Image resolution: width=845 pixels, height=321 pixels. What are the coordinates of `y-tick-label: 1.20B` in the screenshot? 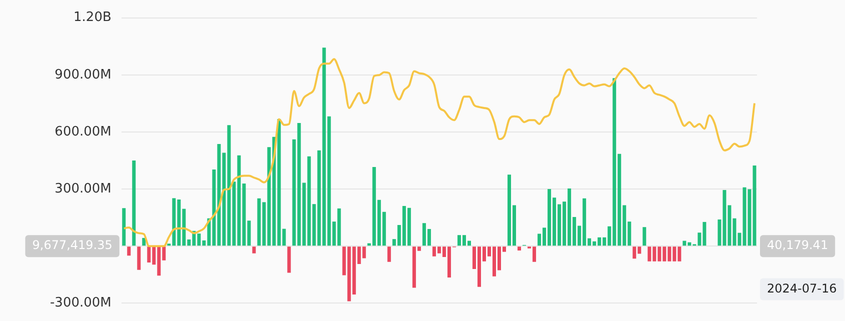 It's located at (93, 18).